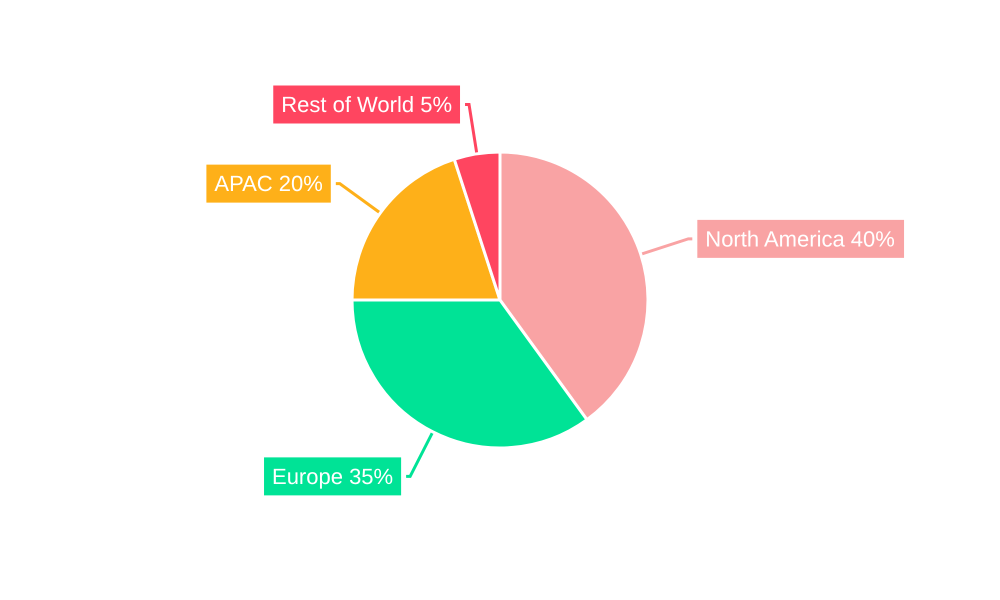 The width and height of the screenshot is (1000, 600). Describe the element at coordinates (366, 104) in the screenshot. I see `slice-label: Rest of World 5%` at that location.